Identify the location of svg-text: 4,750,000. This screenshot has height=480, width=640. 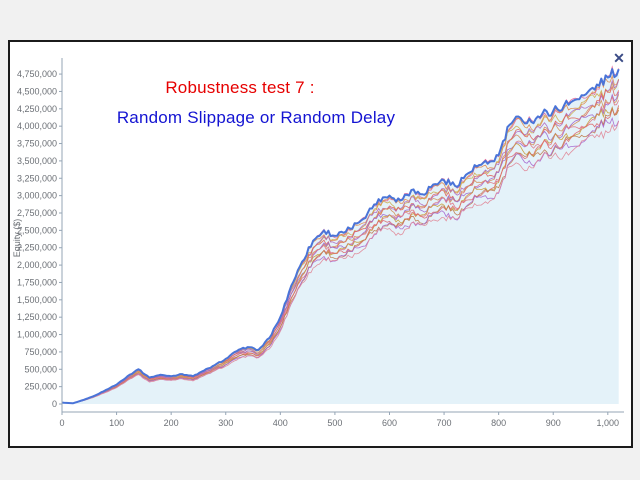
(37, 74).